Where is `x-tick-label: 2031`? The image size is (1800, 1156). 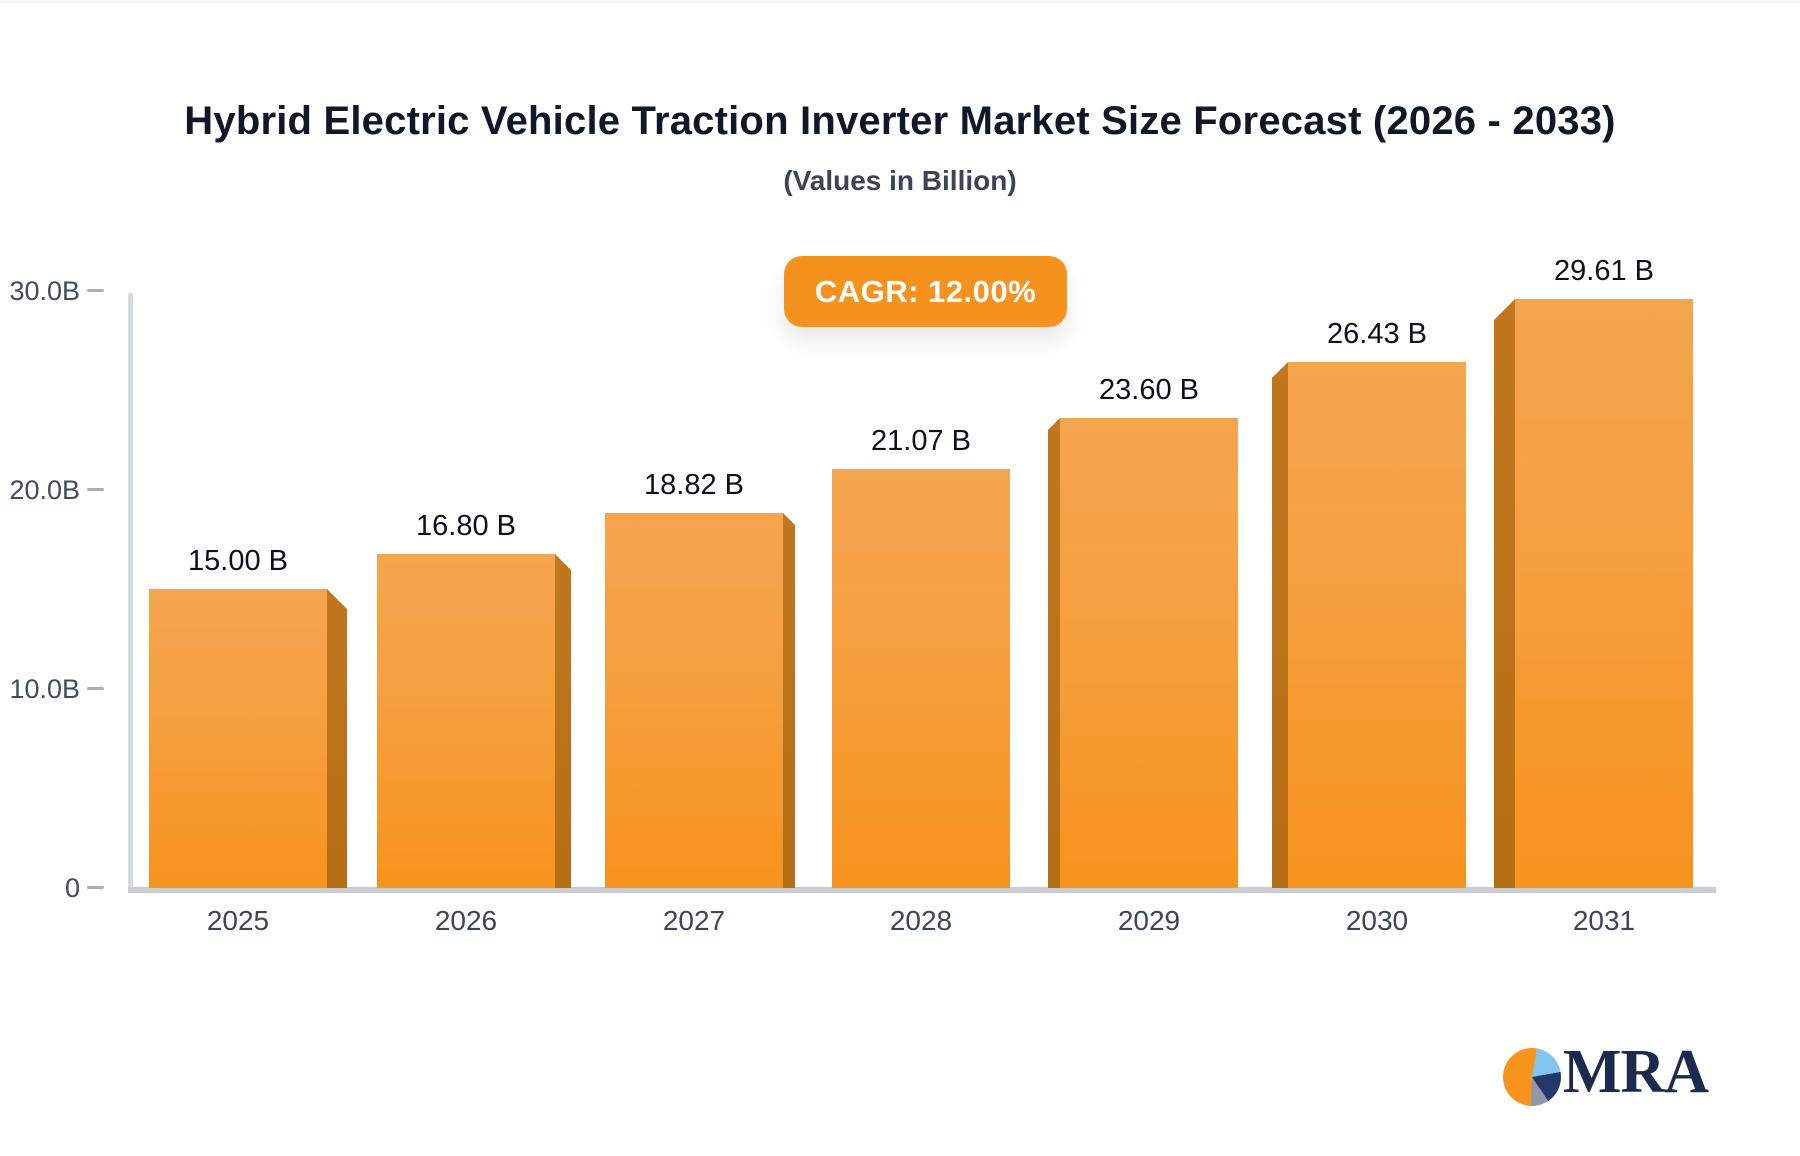 x-tick-label: 2031 is located at coordinates (1604, 920).